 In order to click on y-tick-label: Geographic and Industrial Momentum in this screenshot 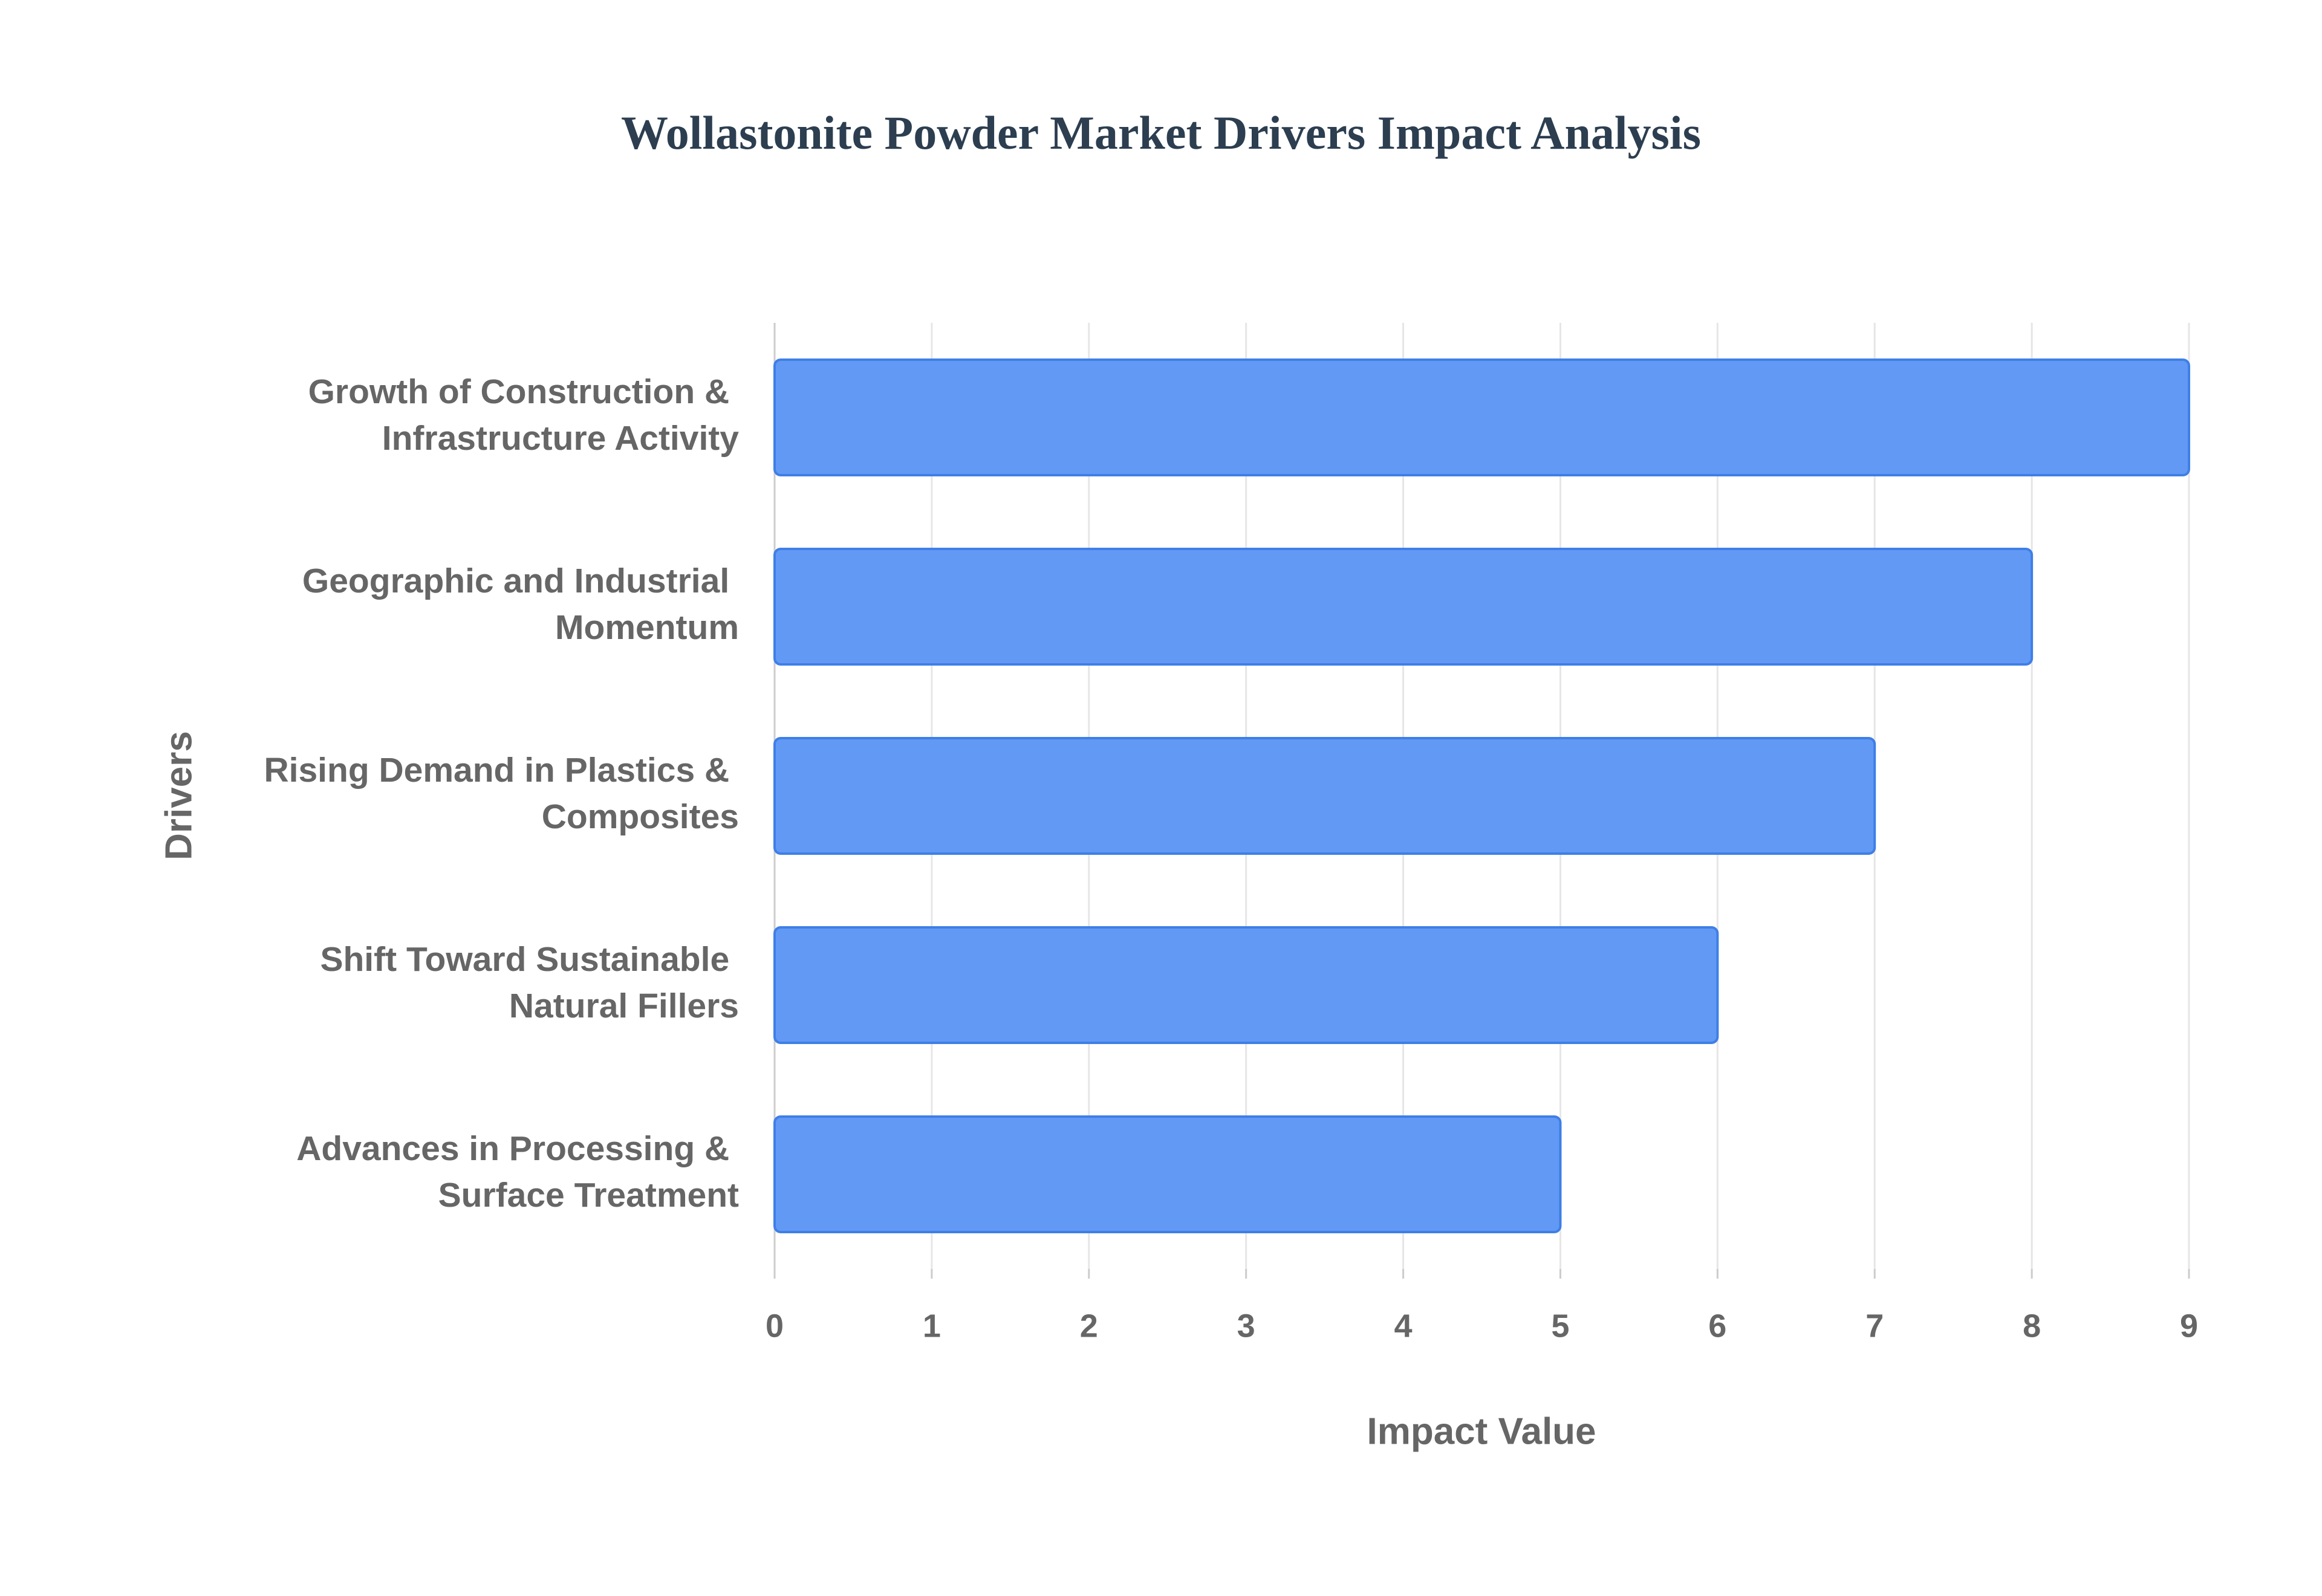, I will do `click(520, 604)`.